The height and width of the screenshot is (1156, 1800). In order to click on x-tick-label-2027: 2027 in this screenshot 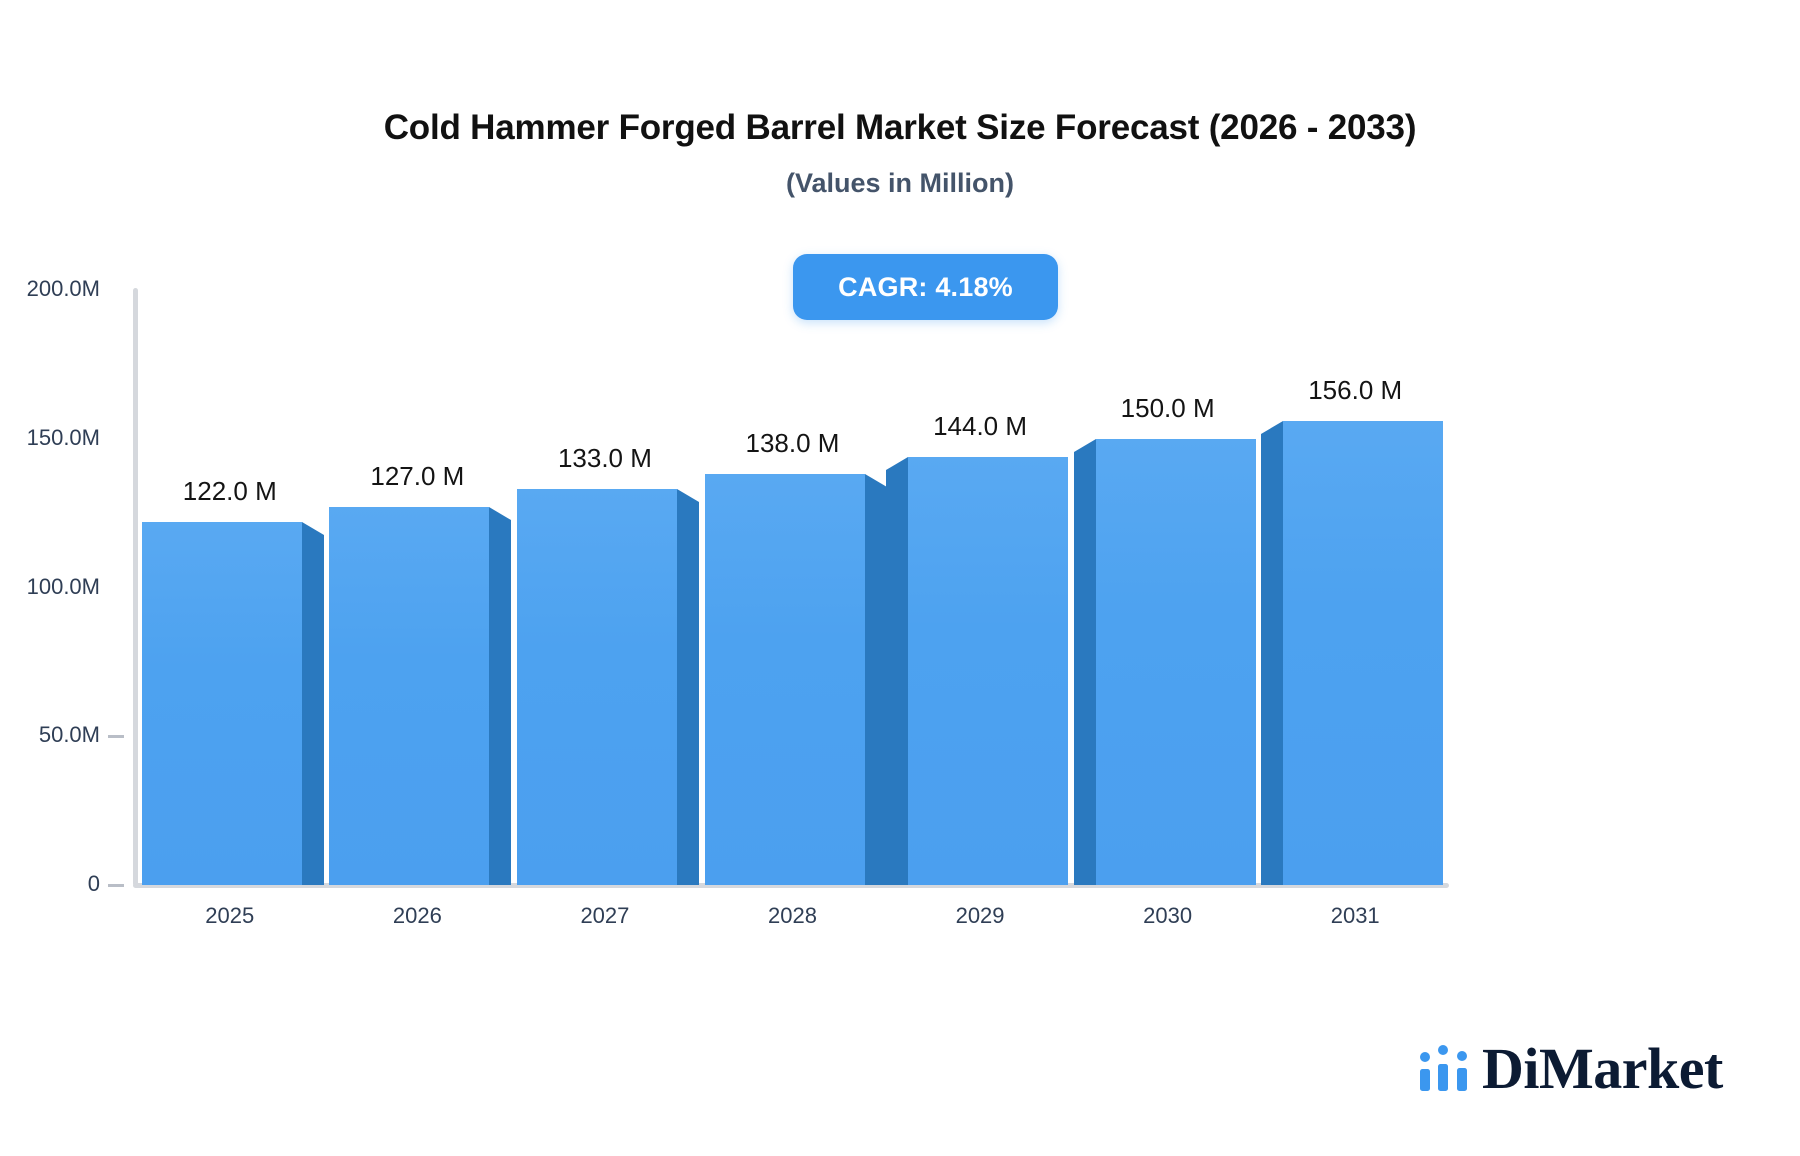, I will do `click(605, 915)`.